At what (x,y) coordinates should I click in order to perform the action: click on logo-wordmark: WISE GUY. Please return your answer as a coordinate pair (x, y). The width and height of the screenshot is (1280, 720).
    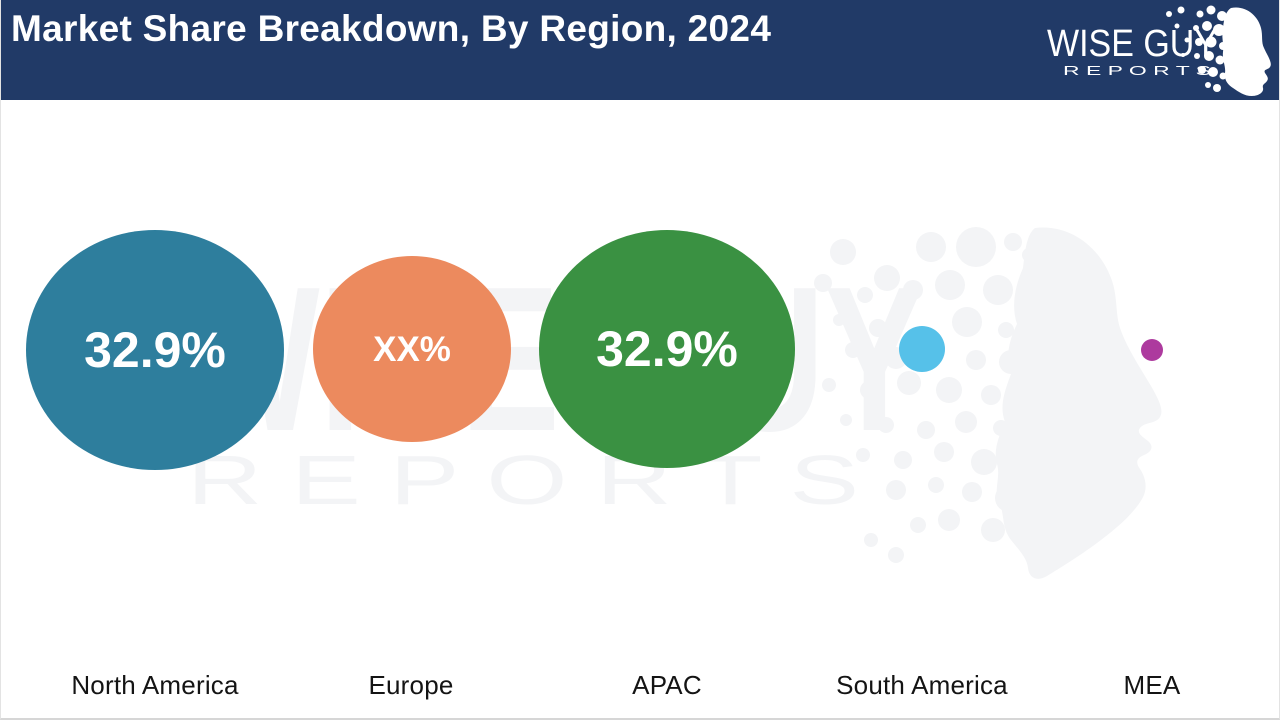
    Looking at the image, I should click on (1132, 44).